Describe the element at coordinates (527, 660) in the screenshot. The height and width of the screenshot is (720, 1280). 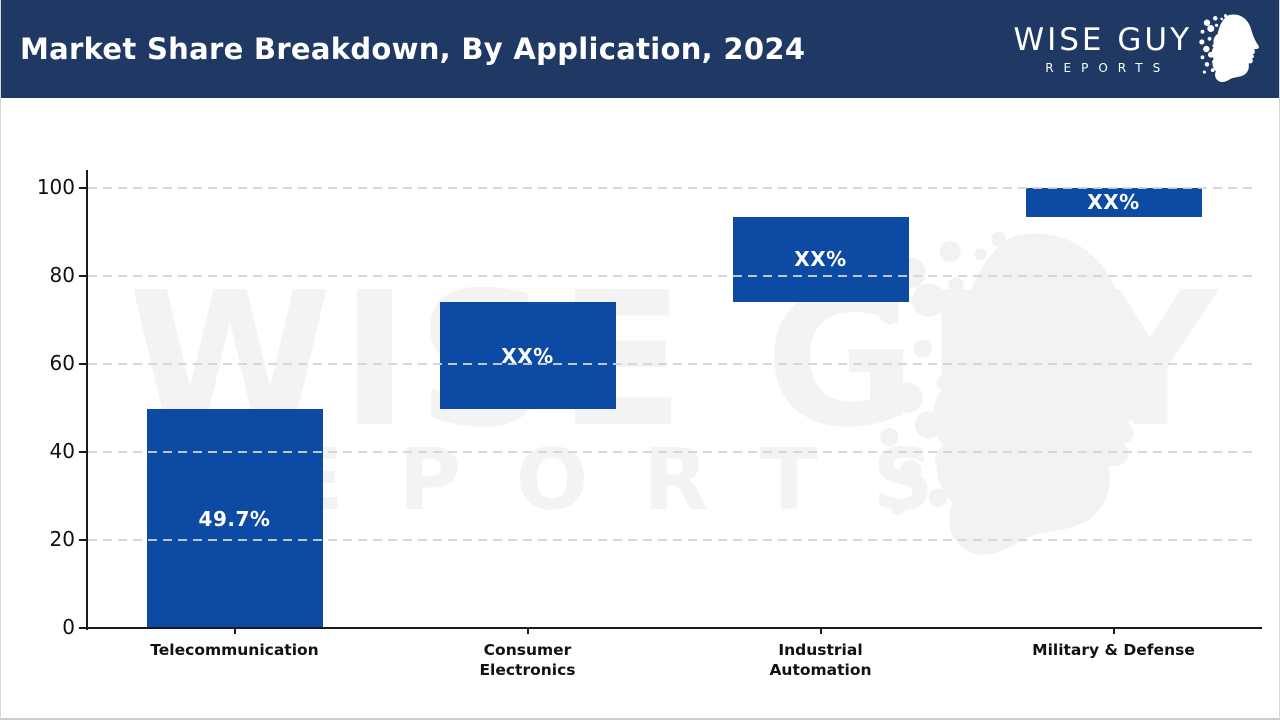
I see `x-category-label-consumer-electronics: Consumer Electronics` at that location.